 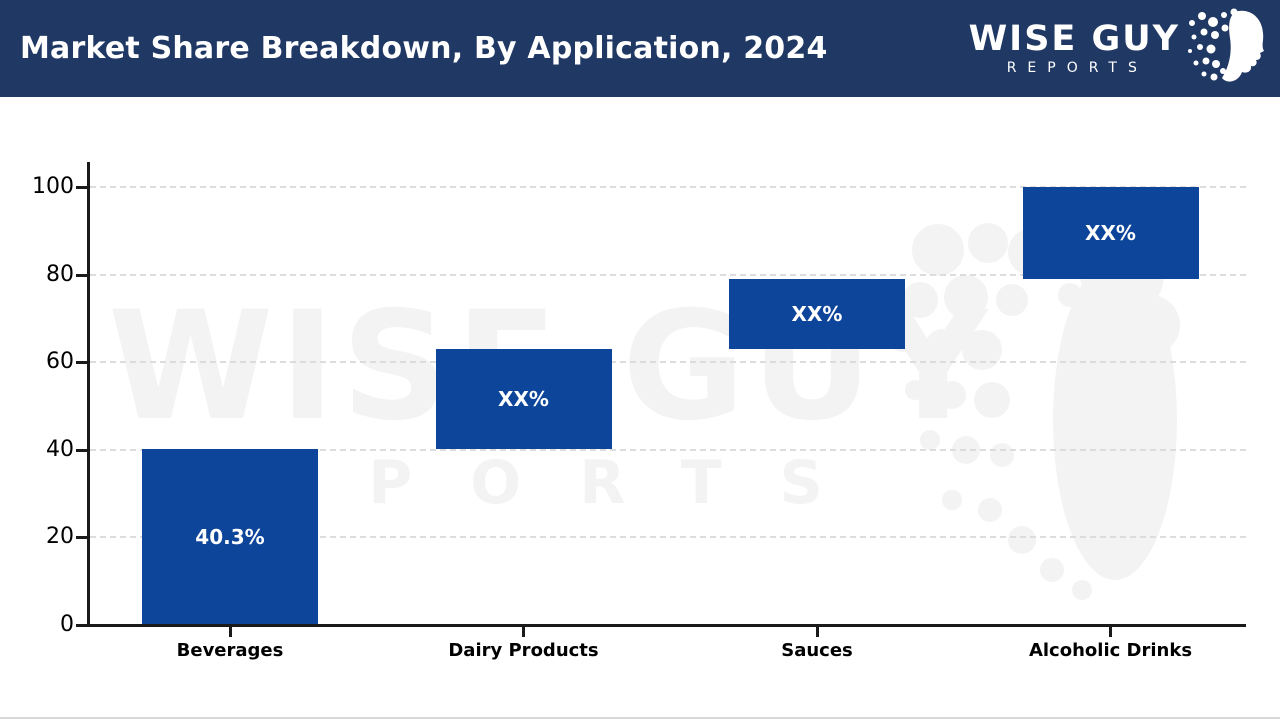 I want to click on x-category-label: Alcoholic Drinks, so click(x=1110, y=650).